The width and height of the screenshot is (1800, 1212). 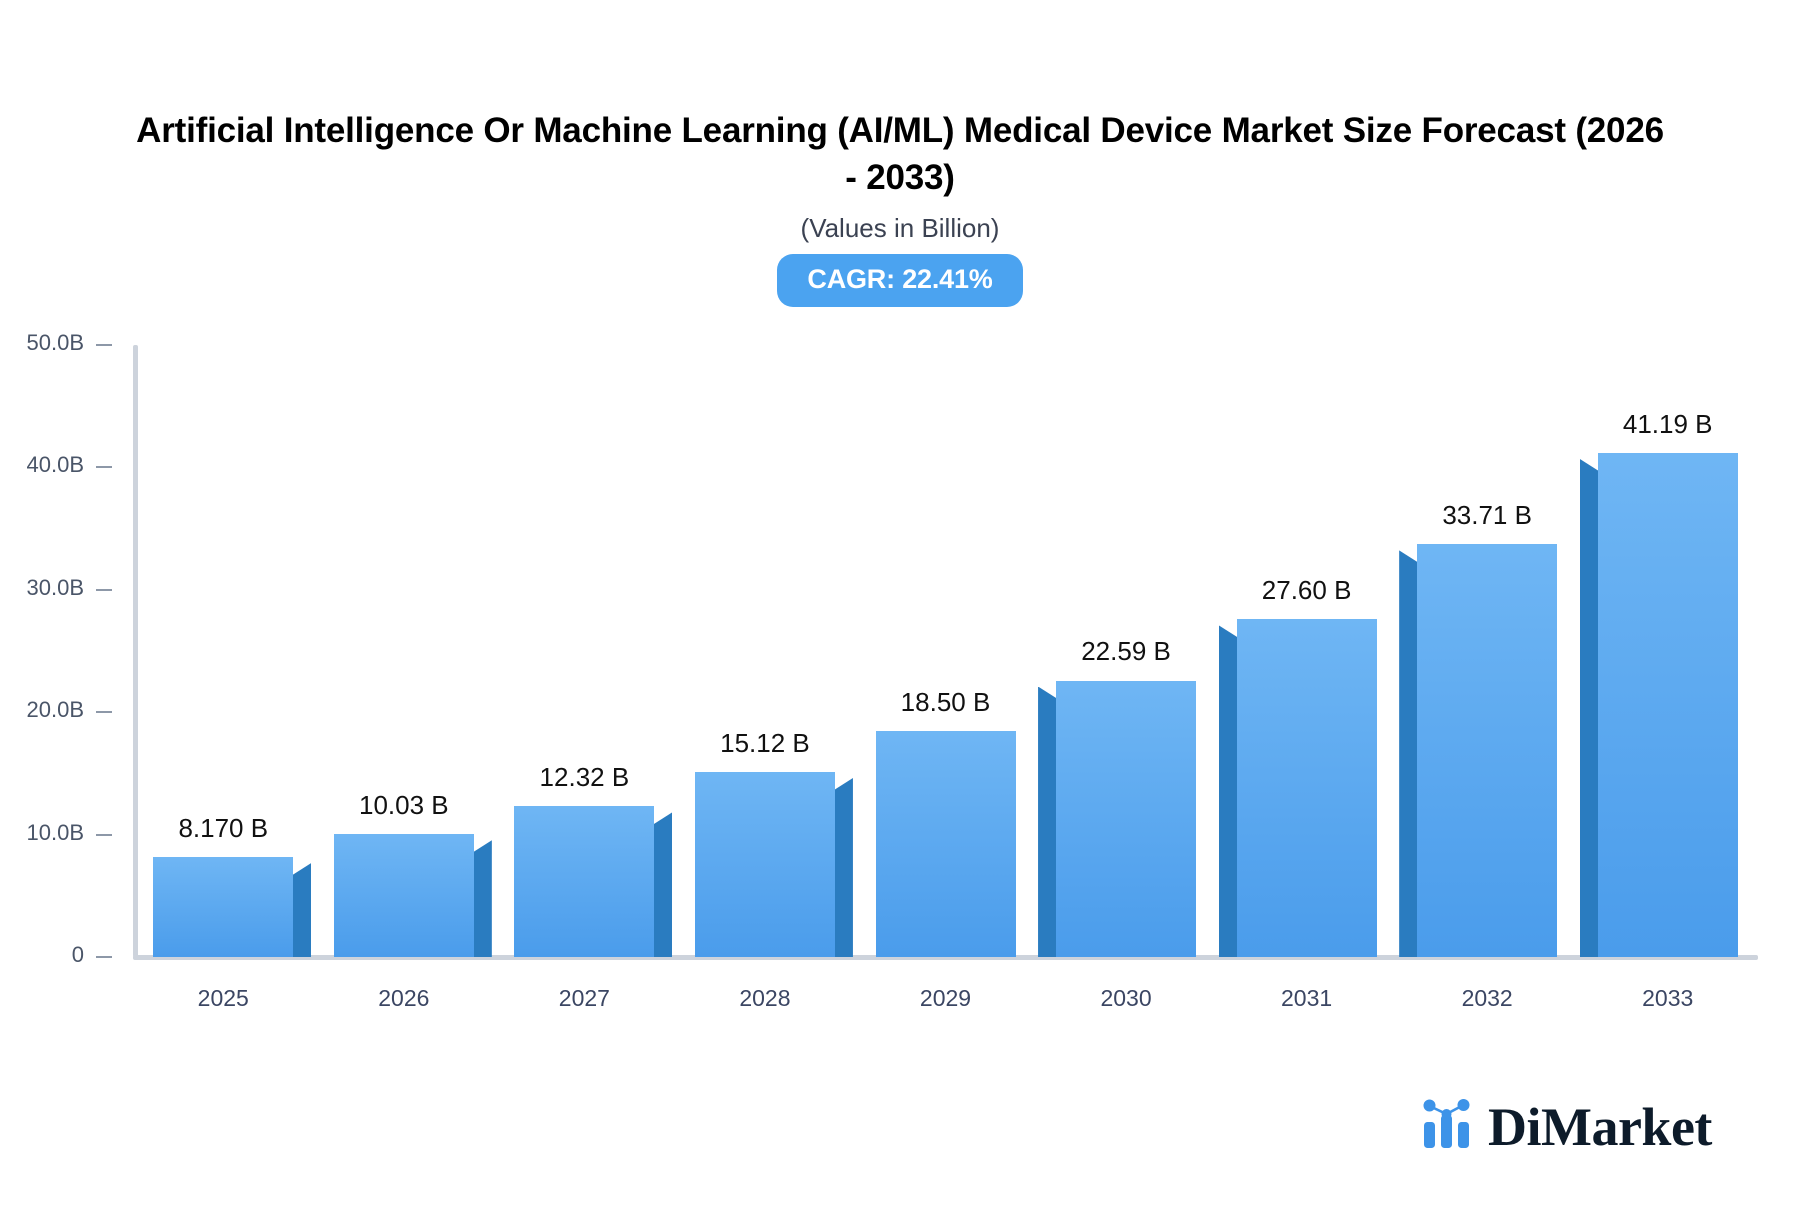 I want to click on bar-value-label: 15.12 B, so click(x=765, y=742).